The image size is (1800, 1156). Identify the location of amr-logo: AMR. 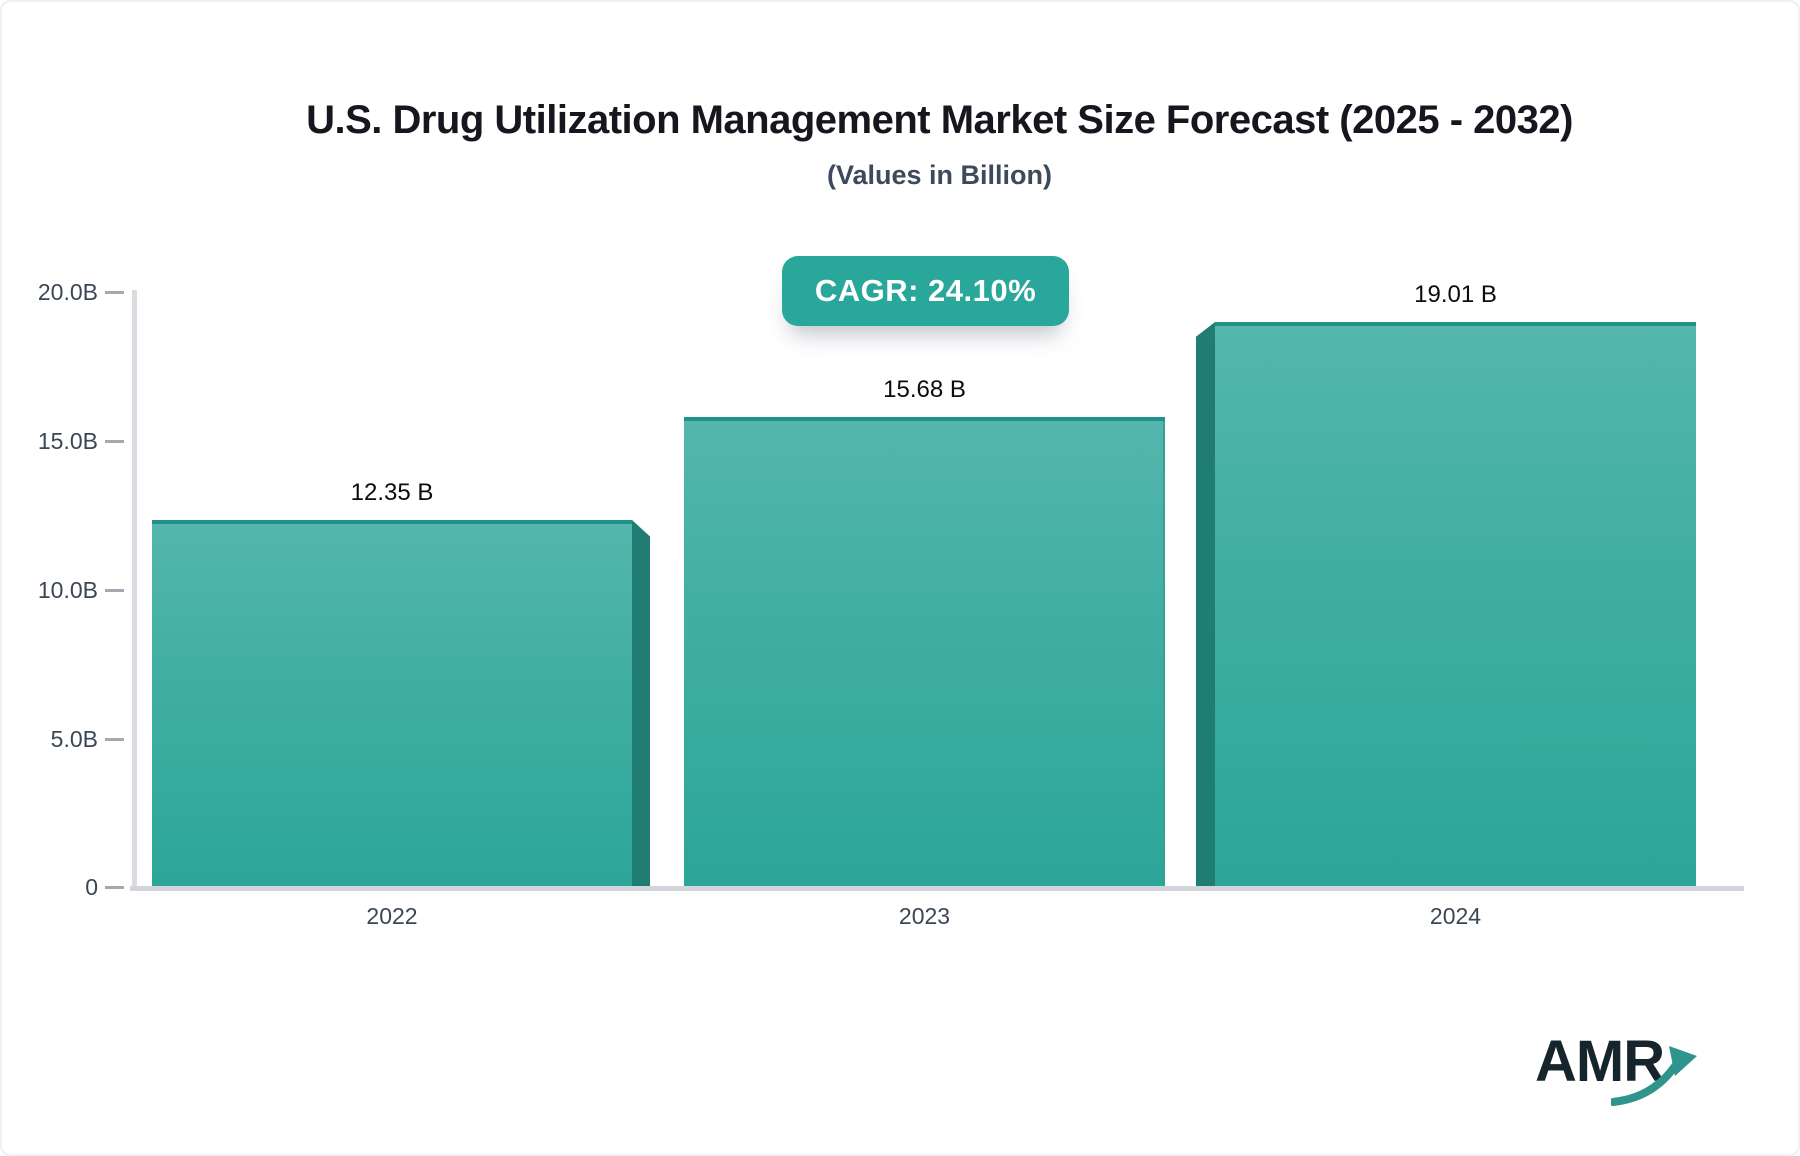
(1616, 1070).